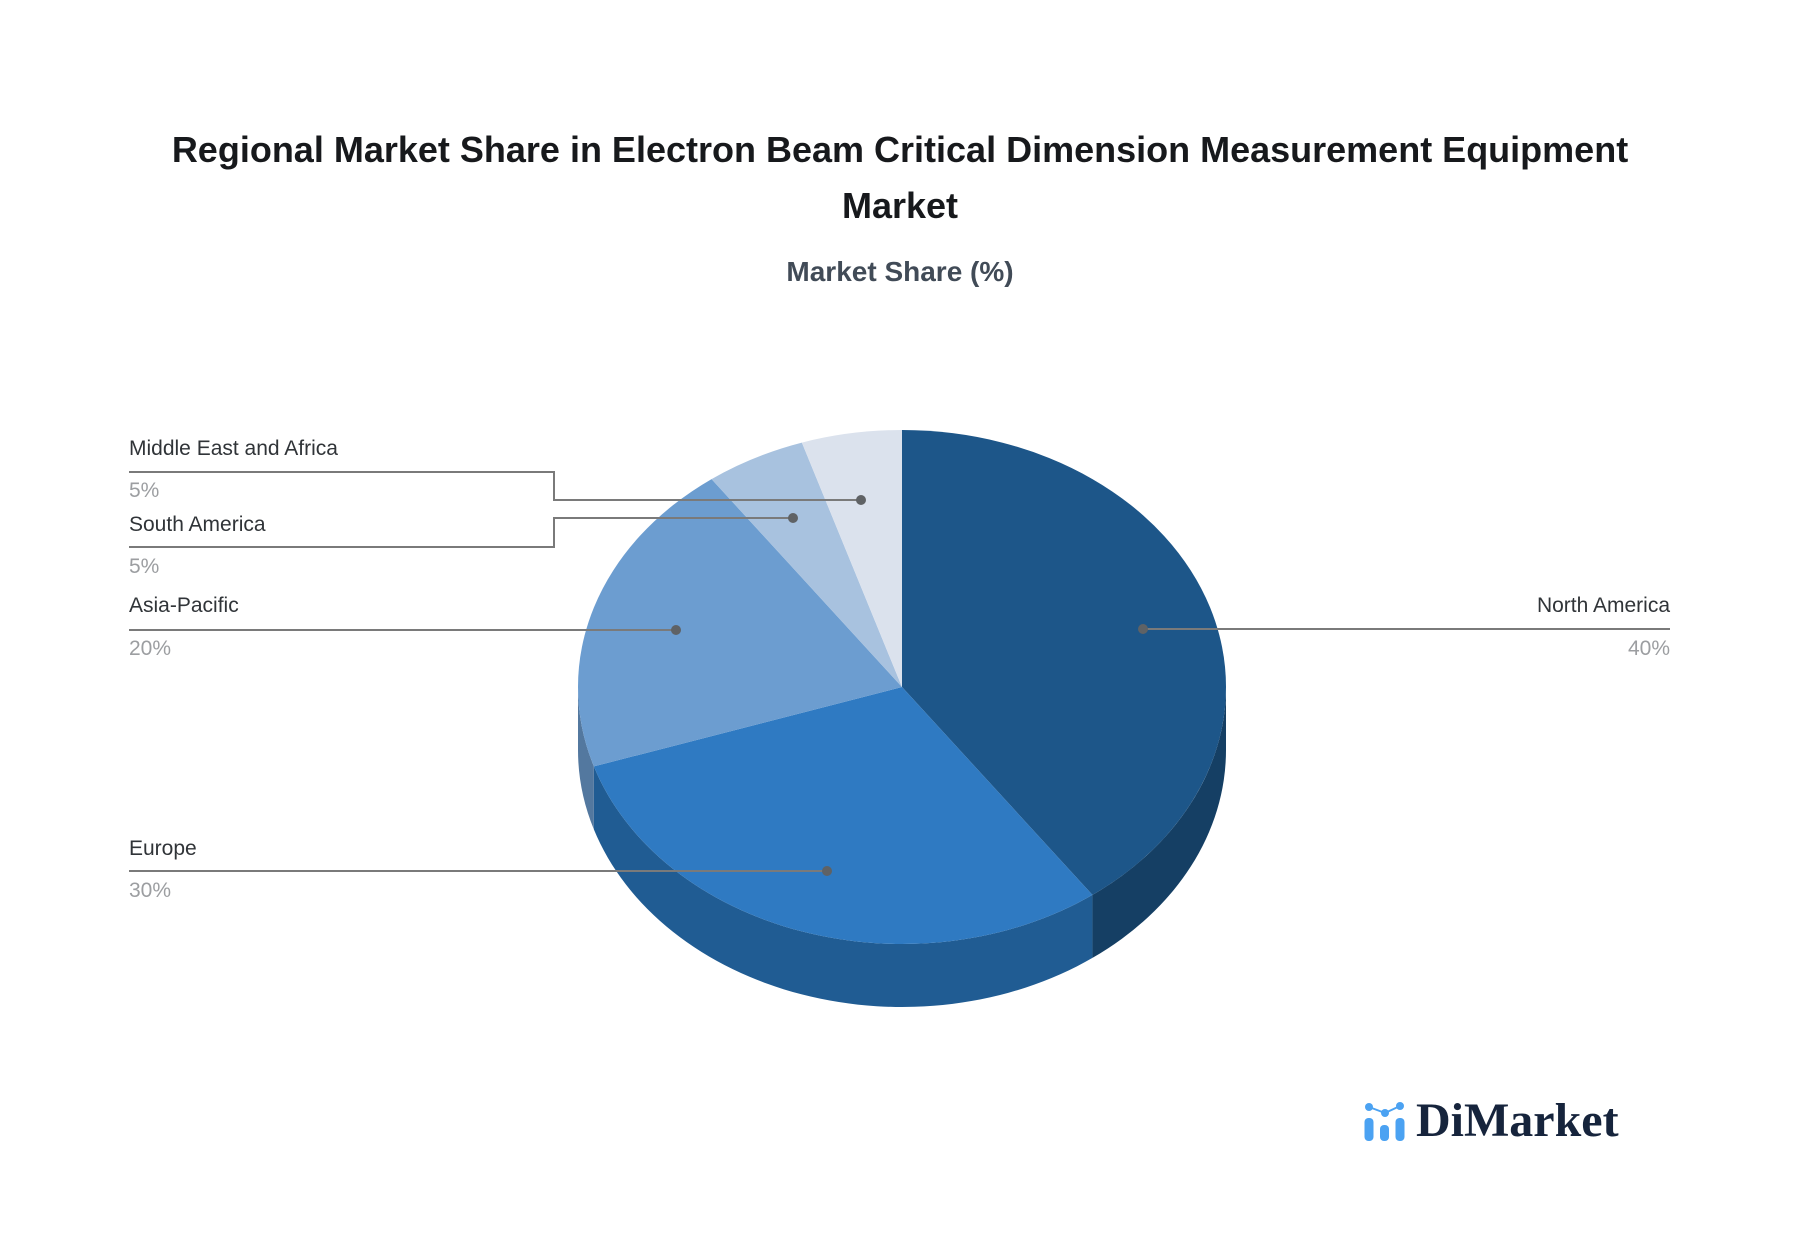 The image size is (1800, 1252). What do you see at coordinates (676, 630) in the screenshot?
I see `connector-dot-asia-pacific` at bounding box center [676, 630].